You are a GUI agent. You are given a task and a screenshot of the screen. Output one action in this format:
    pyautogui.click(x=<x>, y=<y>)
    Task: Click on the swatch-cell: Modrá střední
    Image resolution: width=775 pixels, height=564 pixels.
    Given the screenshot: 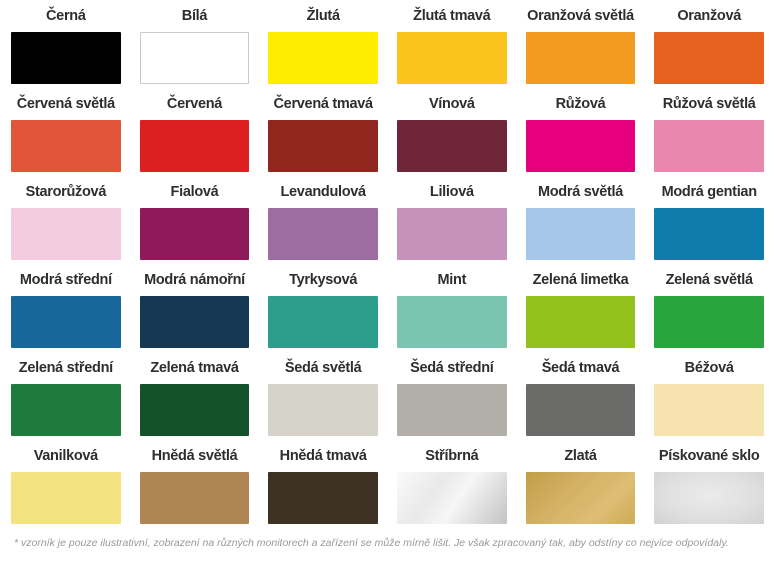 What is the action you would take?
    pyautogui.click(x=66, y=308)
    